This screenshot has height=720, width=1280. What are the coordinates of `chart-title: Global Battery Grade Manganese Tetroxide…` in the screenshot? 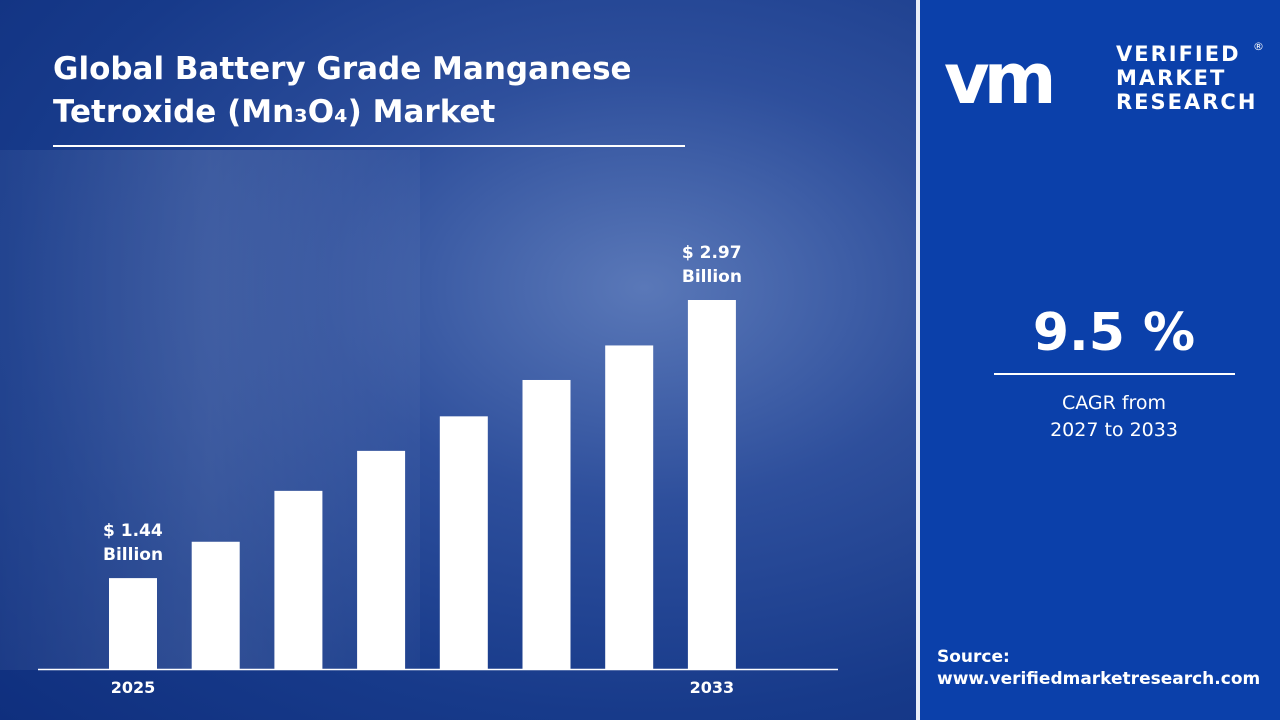 It's located at (342, 91).